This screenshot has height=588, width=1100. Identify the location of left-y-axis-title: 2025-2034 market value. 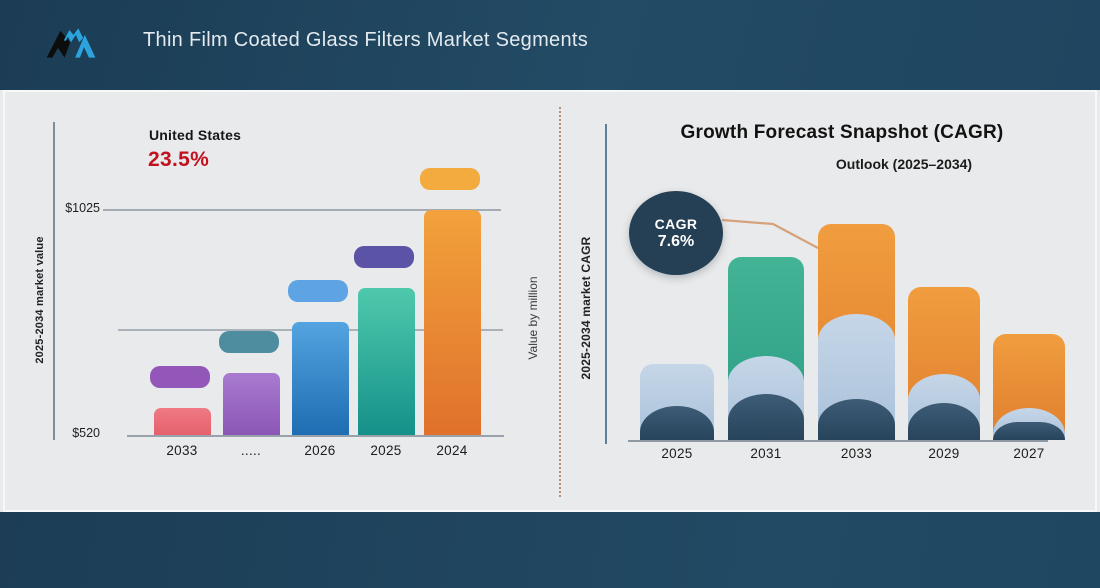
(40, 300).